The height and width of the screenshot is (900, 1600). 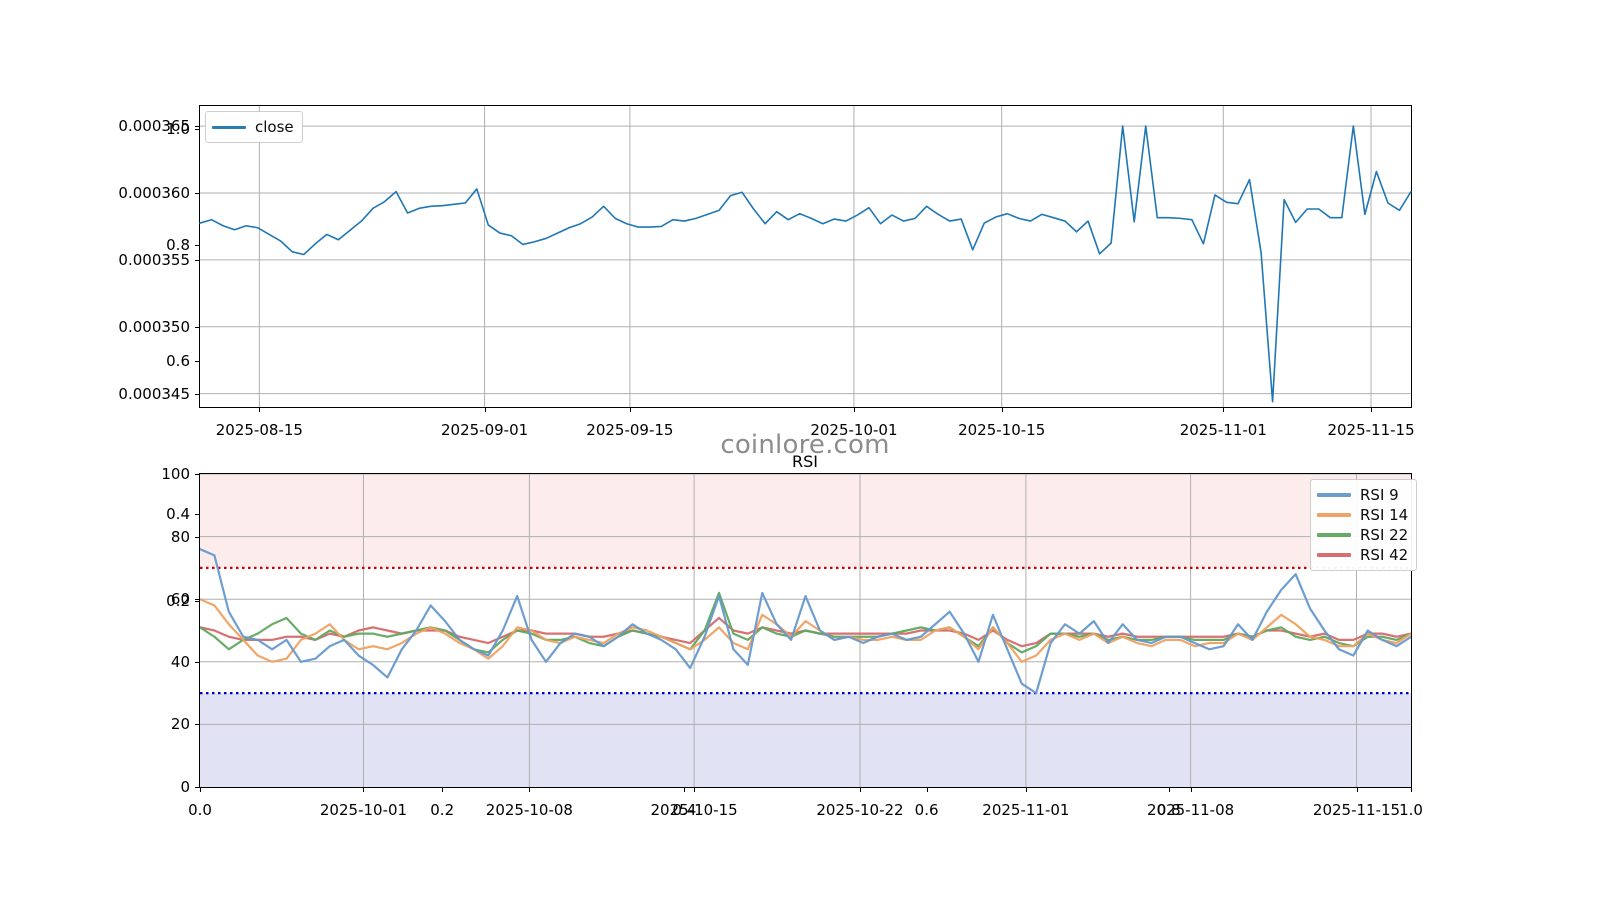 What do you see at coordinates (442, 810) in the screenshot?
I see `rsi-x-tick-label-numeric: 0.2` at bounding box center [442, 810].